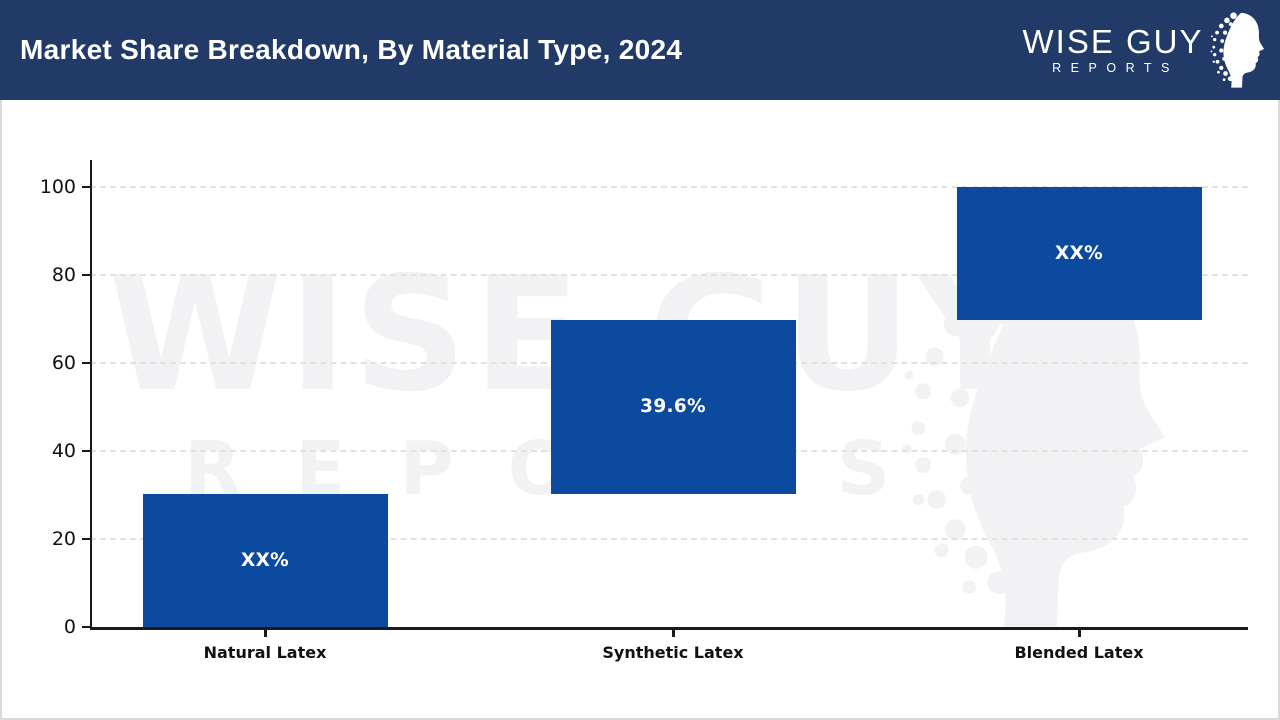  I want to click on logo-subtext: REPORTS, so click(1115, 68).